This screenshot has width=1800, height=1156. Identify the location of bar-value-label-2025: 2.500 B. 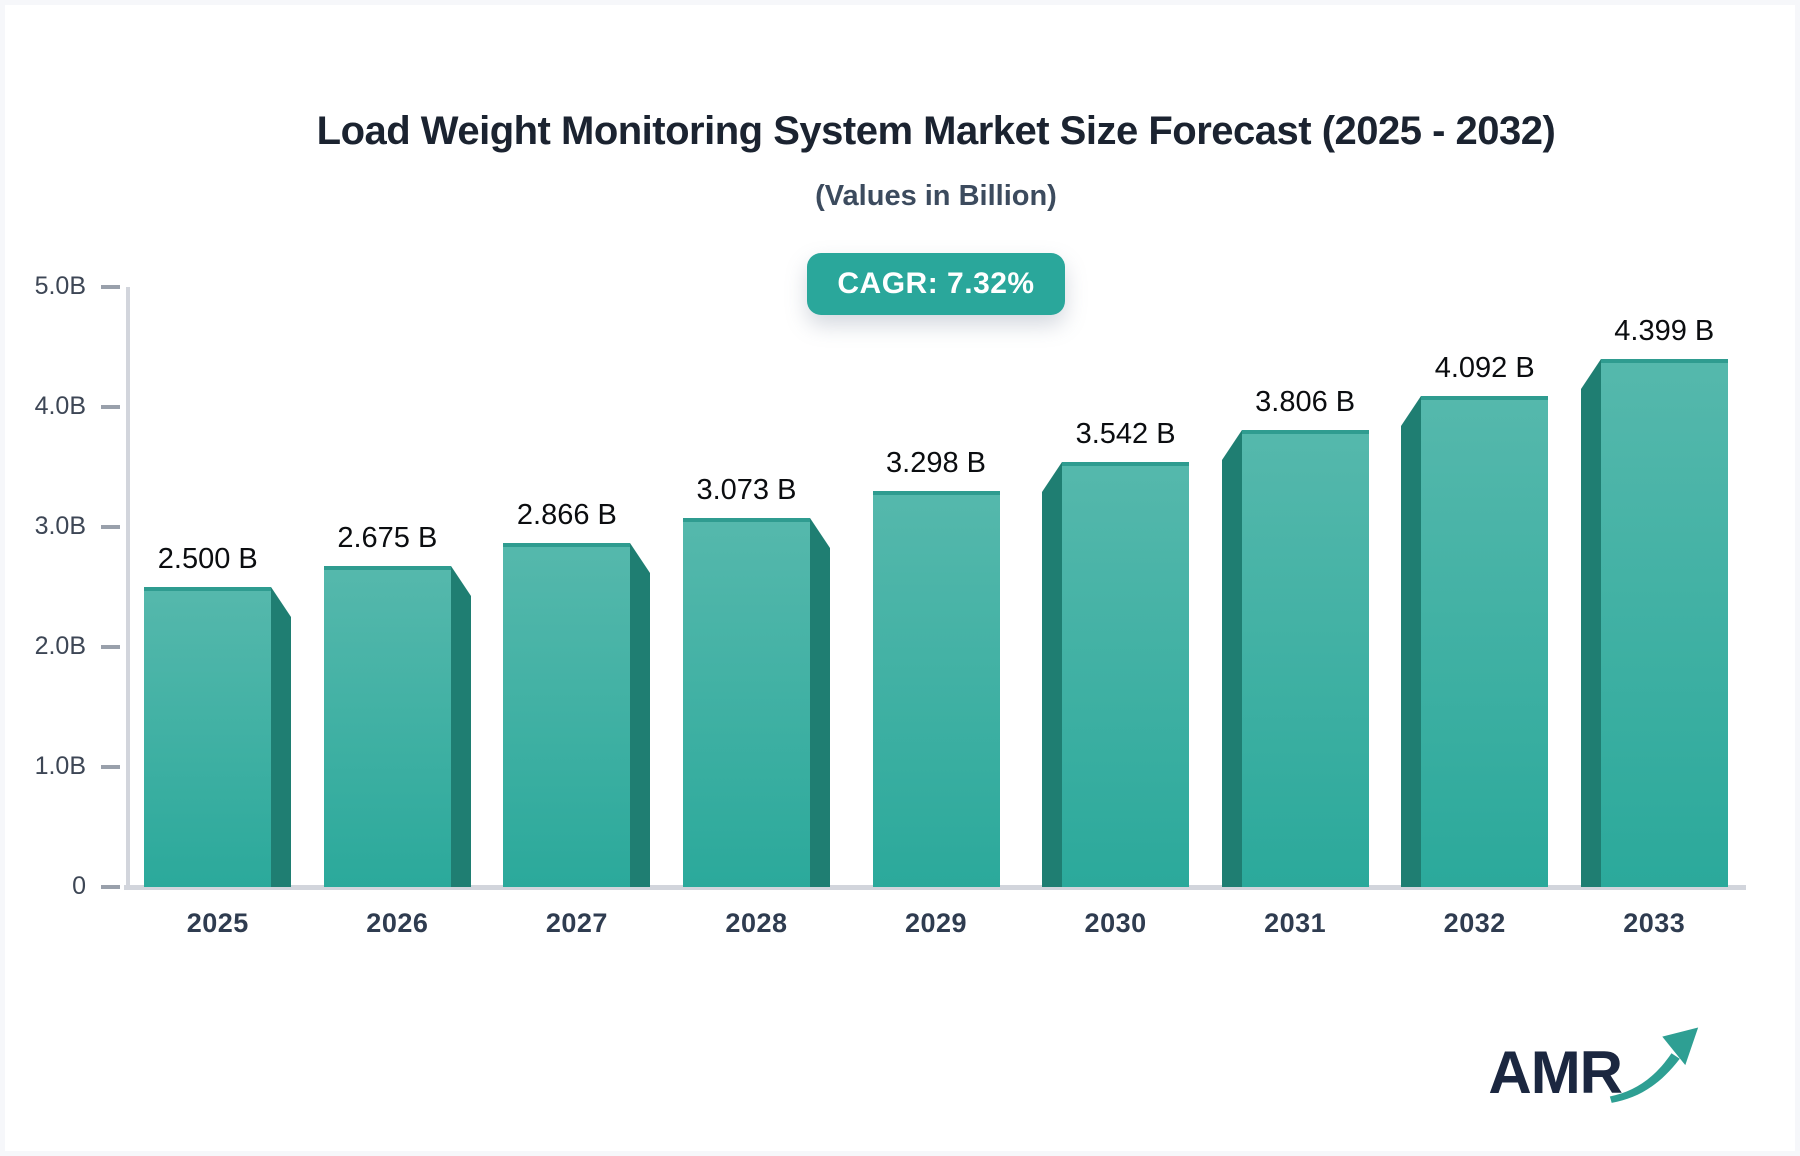
(207, 559).